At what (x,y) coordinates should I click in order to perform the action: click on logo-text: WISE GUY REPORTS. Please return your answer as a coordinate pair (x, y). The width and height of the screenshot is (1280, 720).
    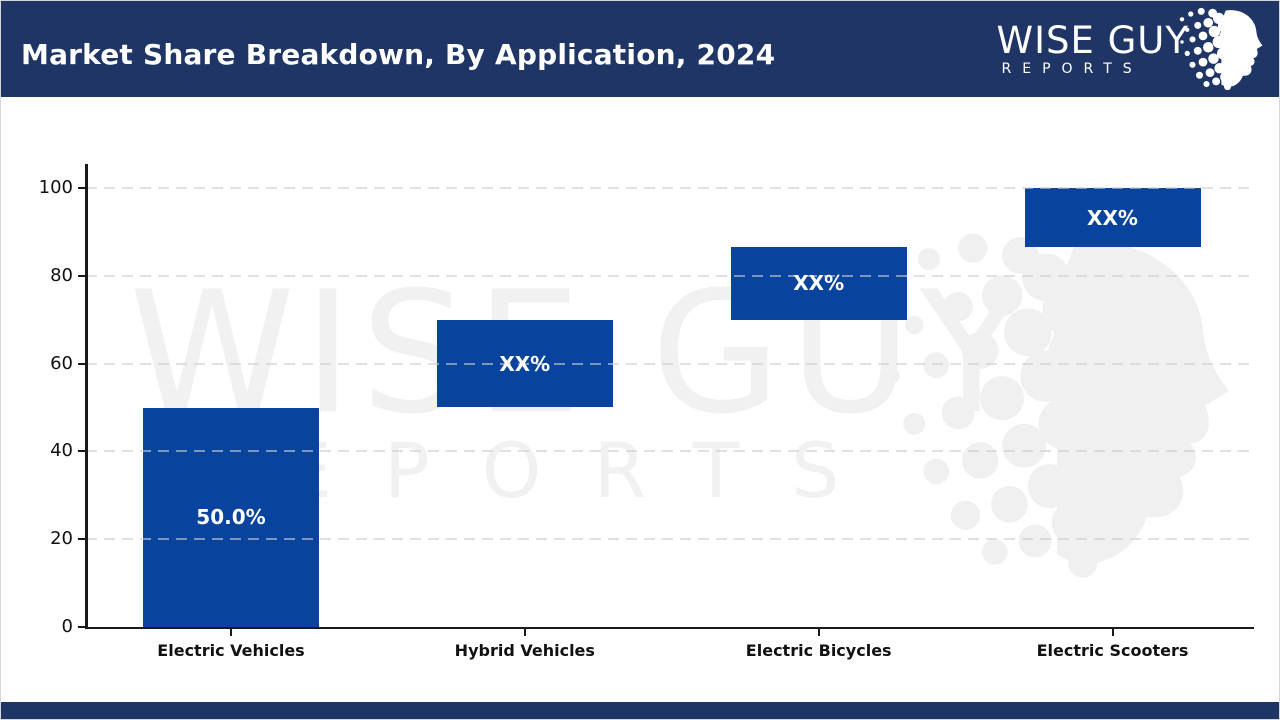
    Looking at the image, I should click on (1093, 49).